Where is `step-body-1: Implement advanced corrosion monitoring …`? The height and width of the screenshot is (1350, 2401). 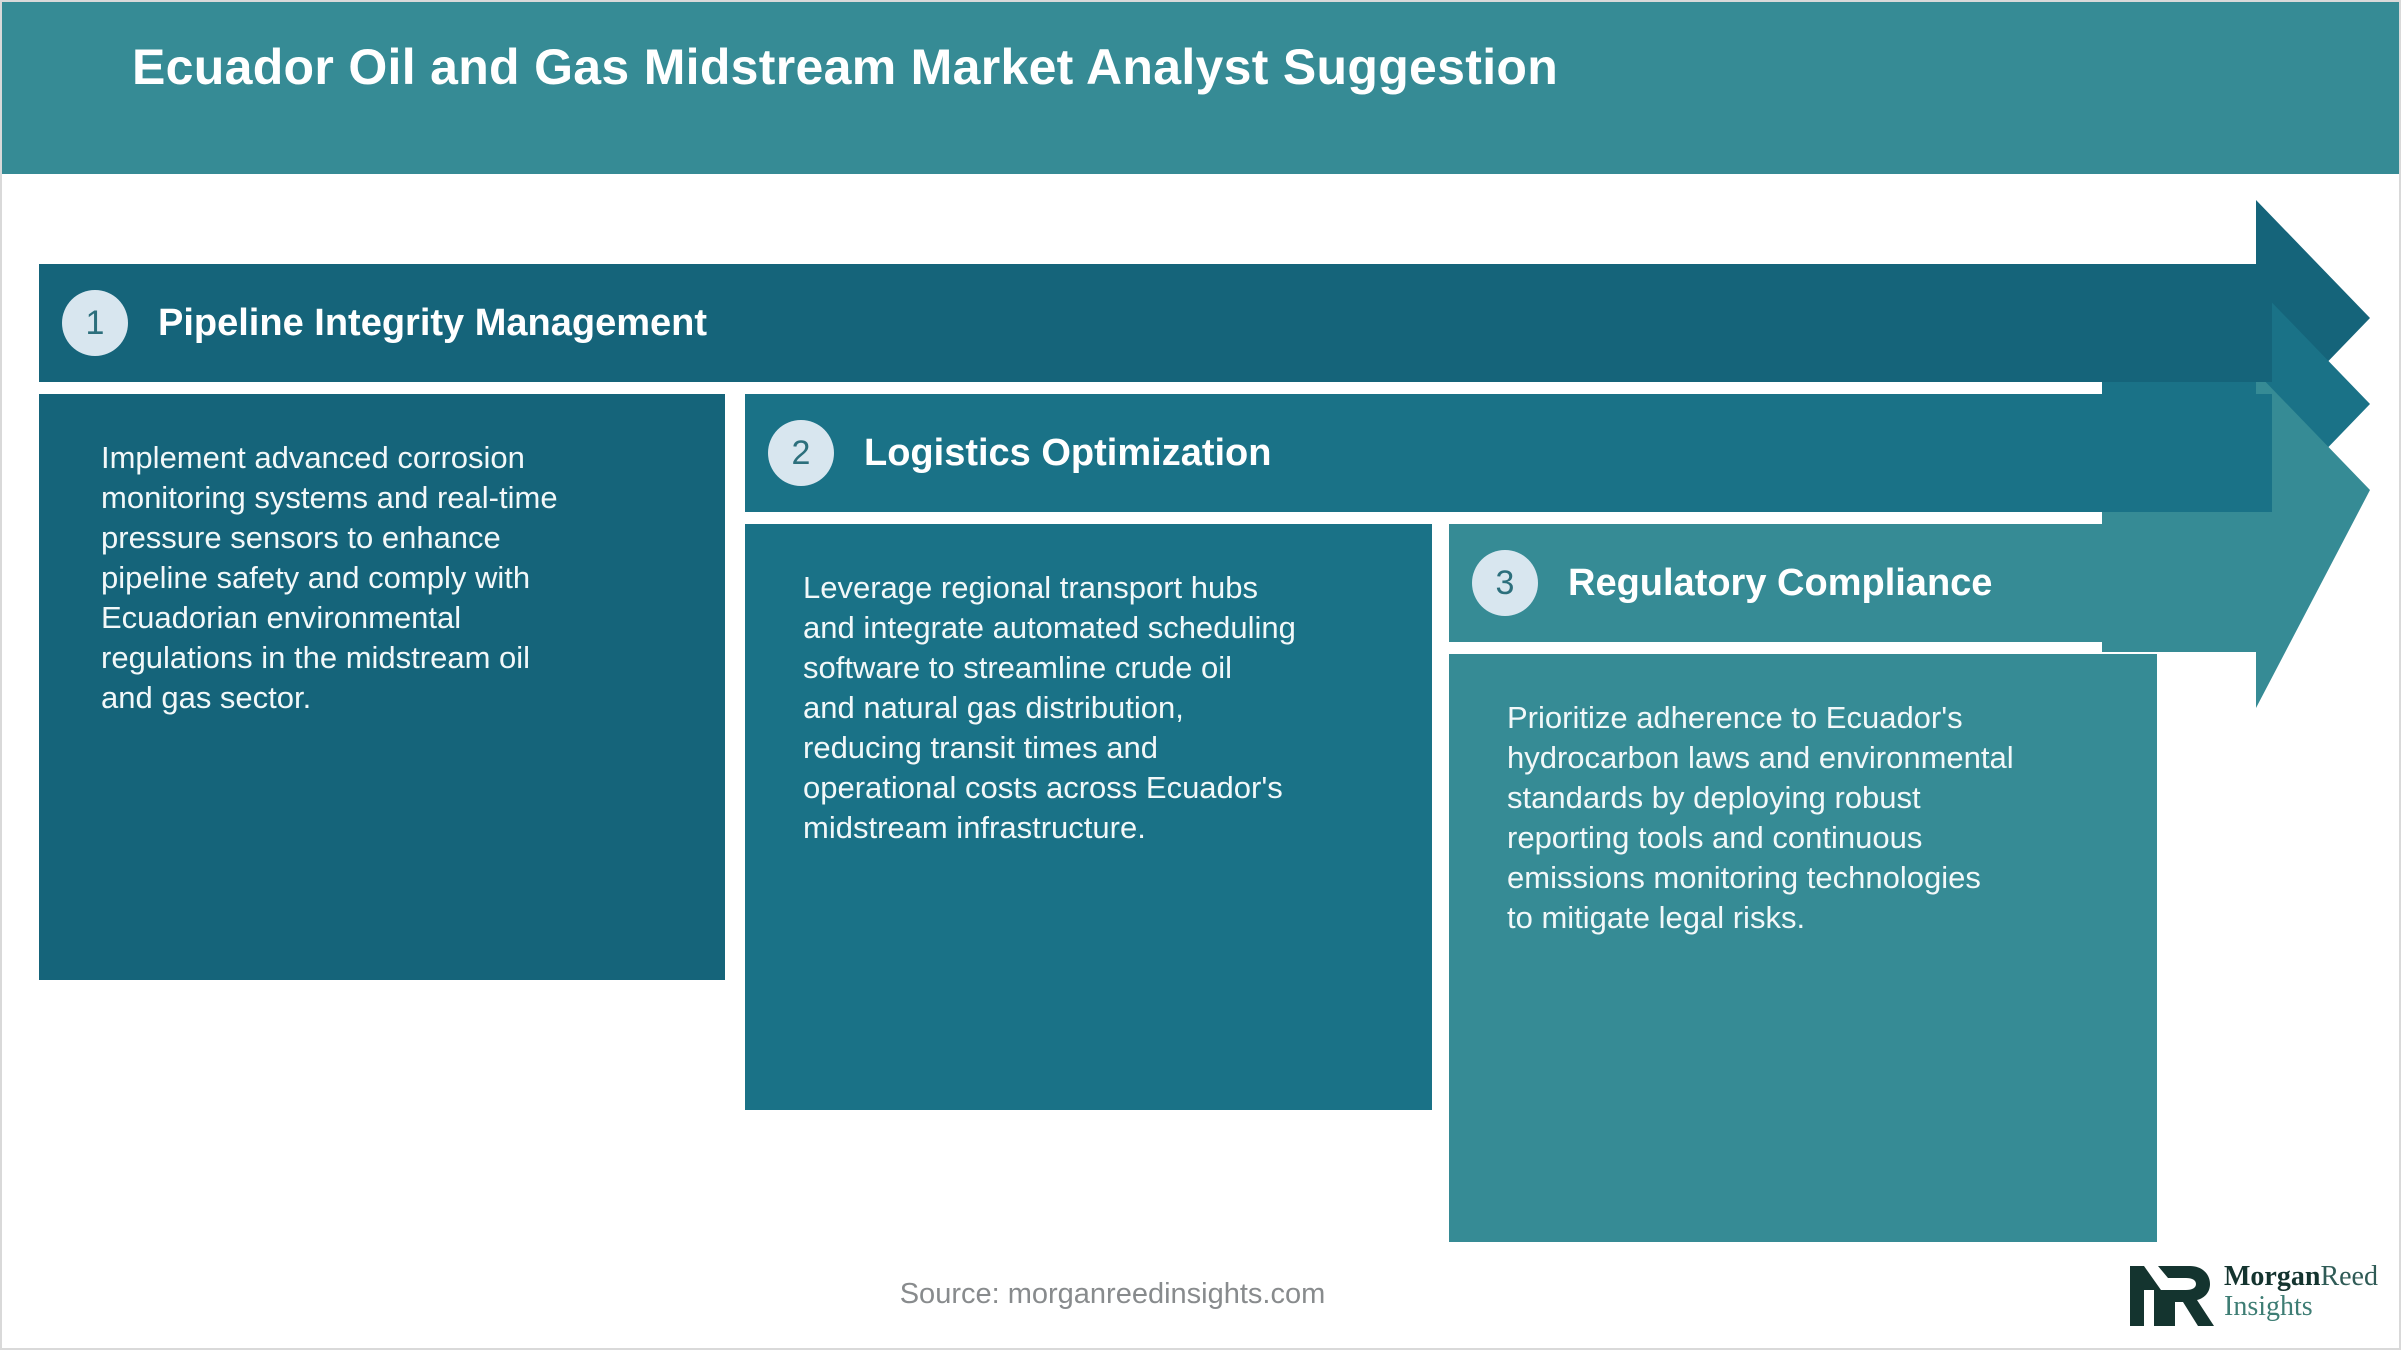 step-body-1: Implement advanced corrosion monitoring … is located at coordinates (329, 577).